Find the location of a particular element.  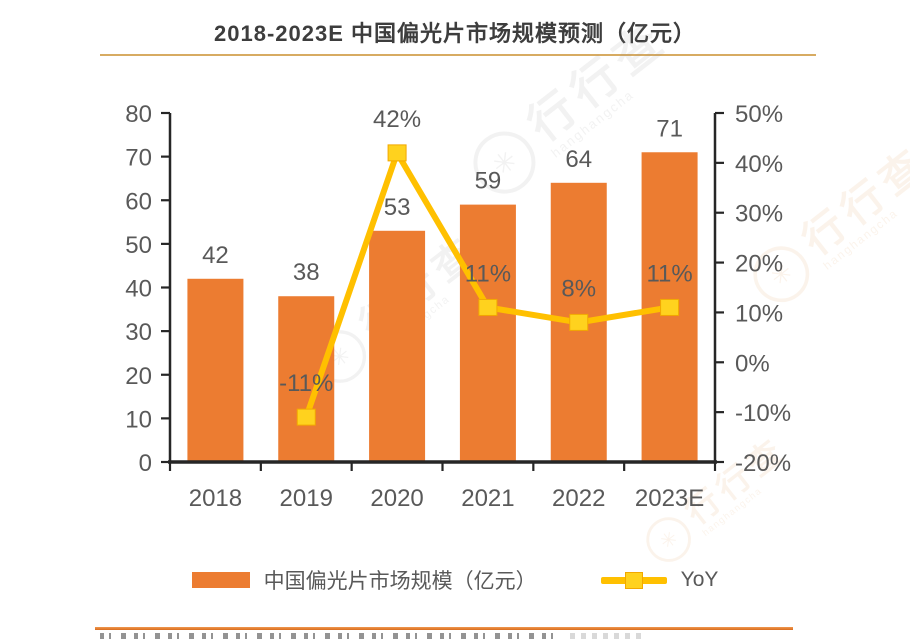

bar-2021 is located at coordinates (487, 333).